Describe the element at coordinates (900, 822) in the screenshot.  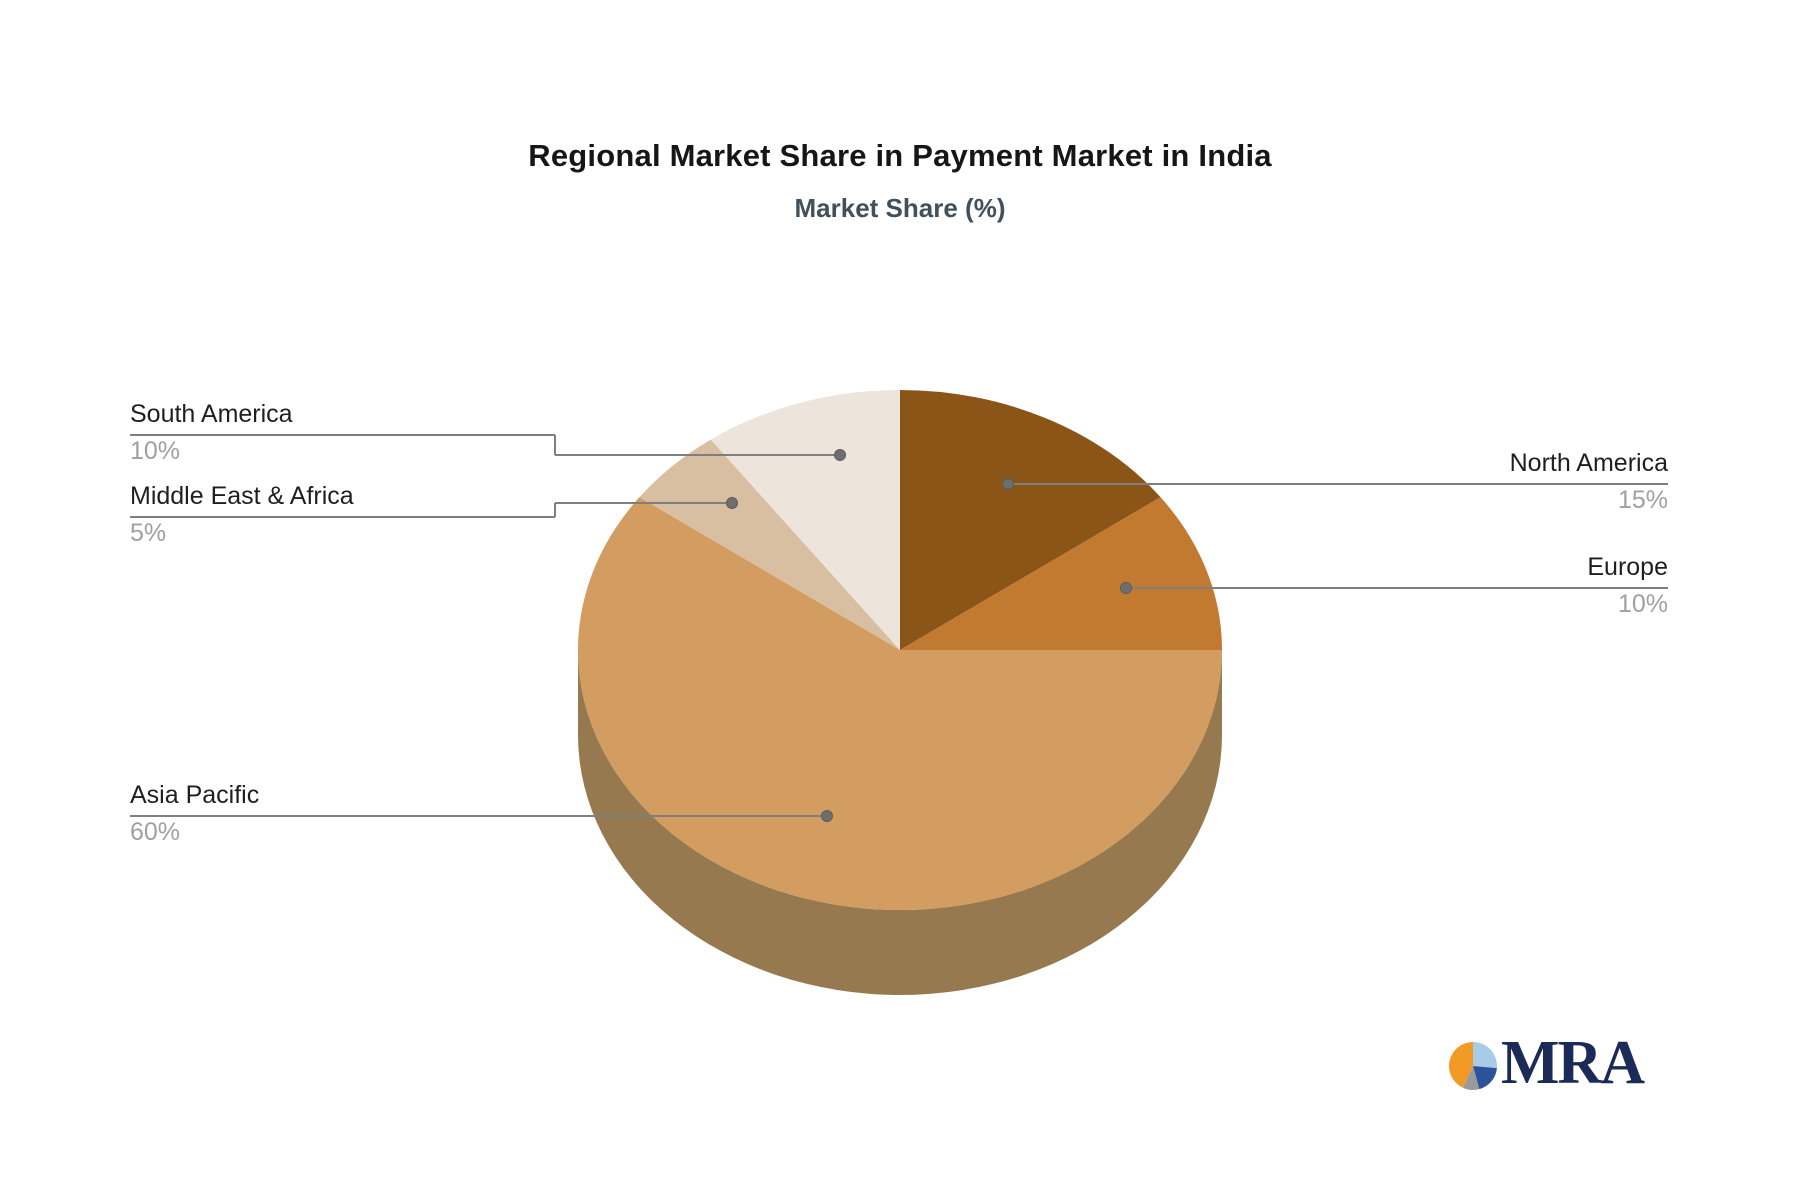
I see `pie-side-rim` at that location.